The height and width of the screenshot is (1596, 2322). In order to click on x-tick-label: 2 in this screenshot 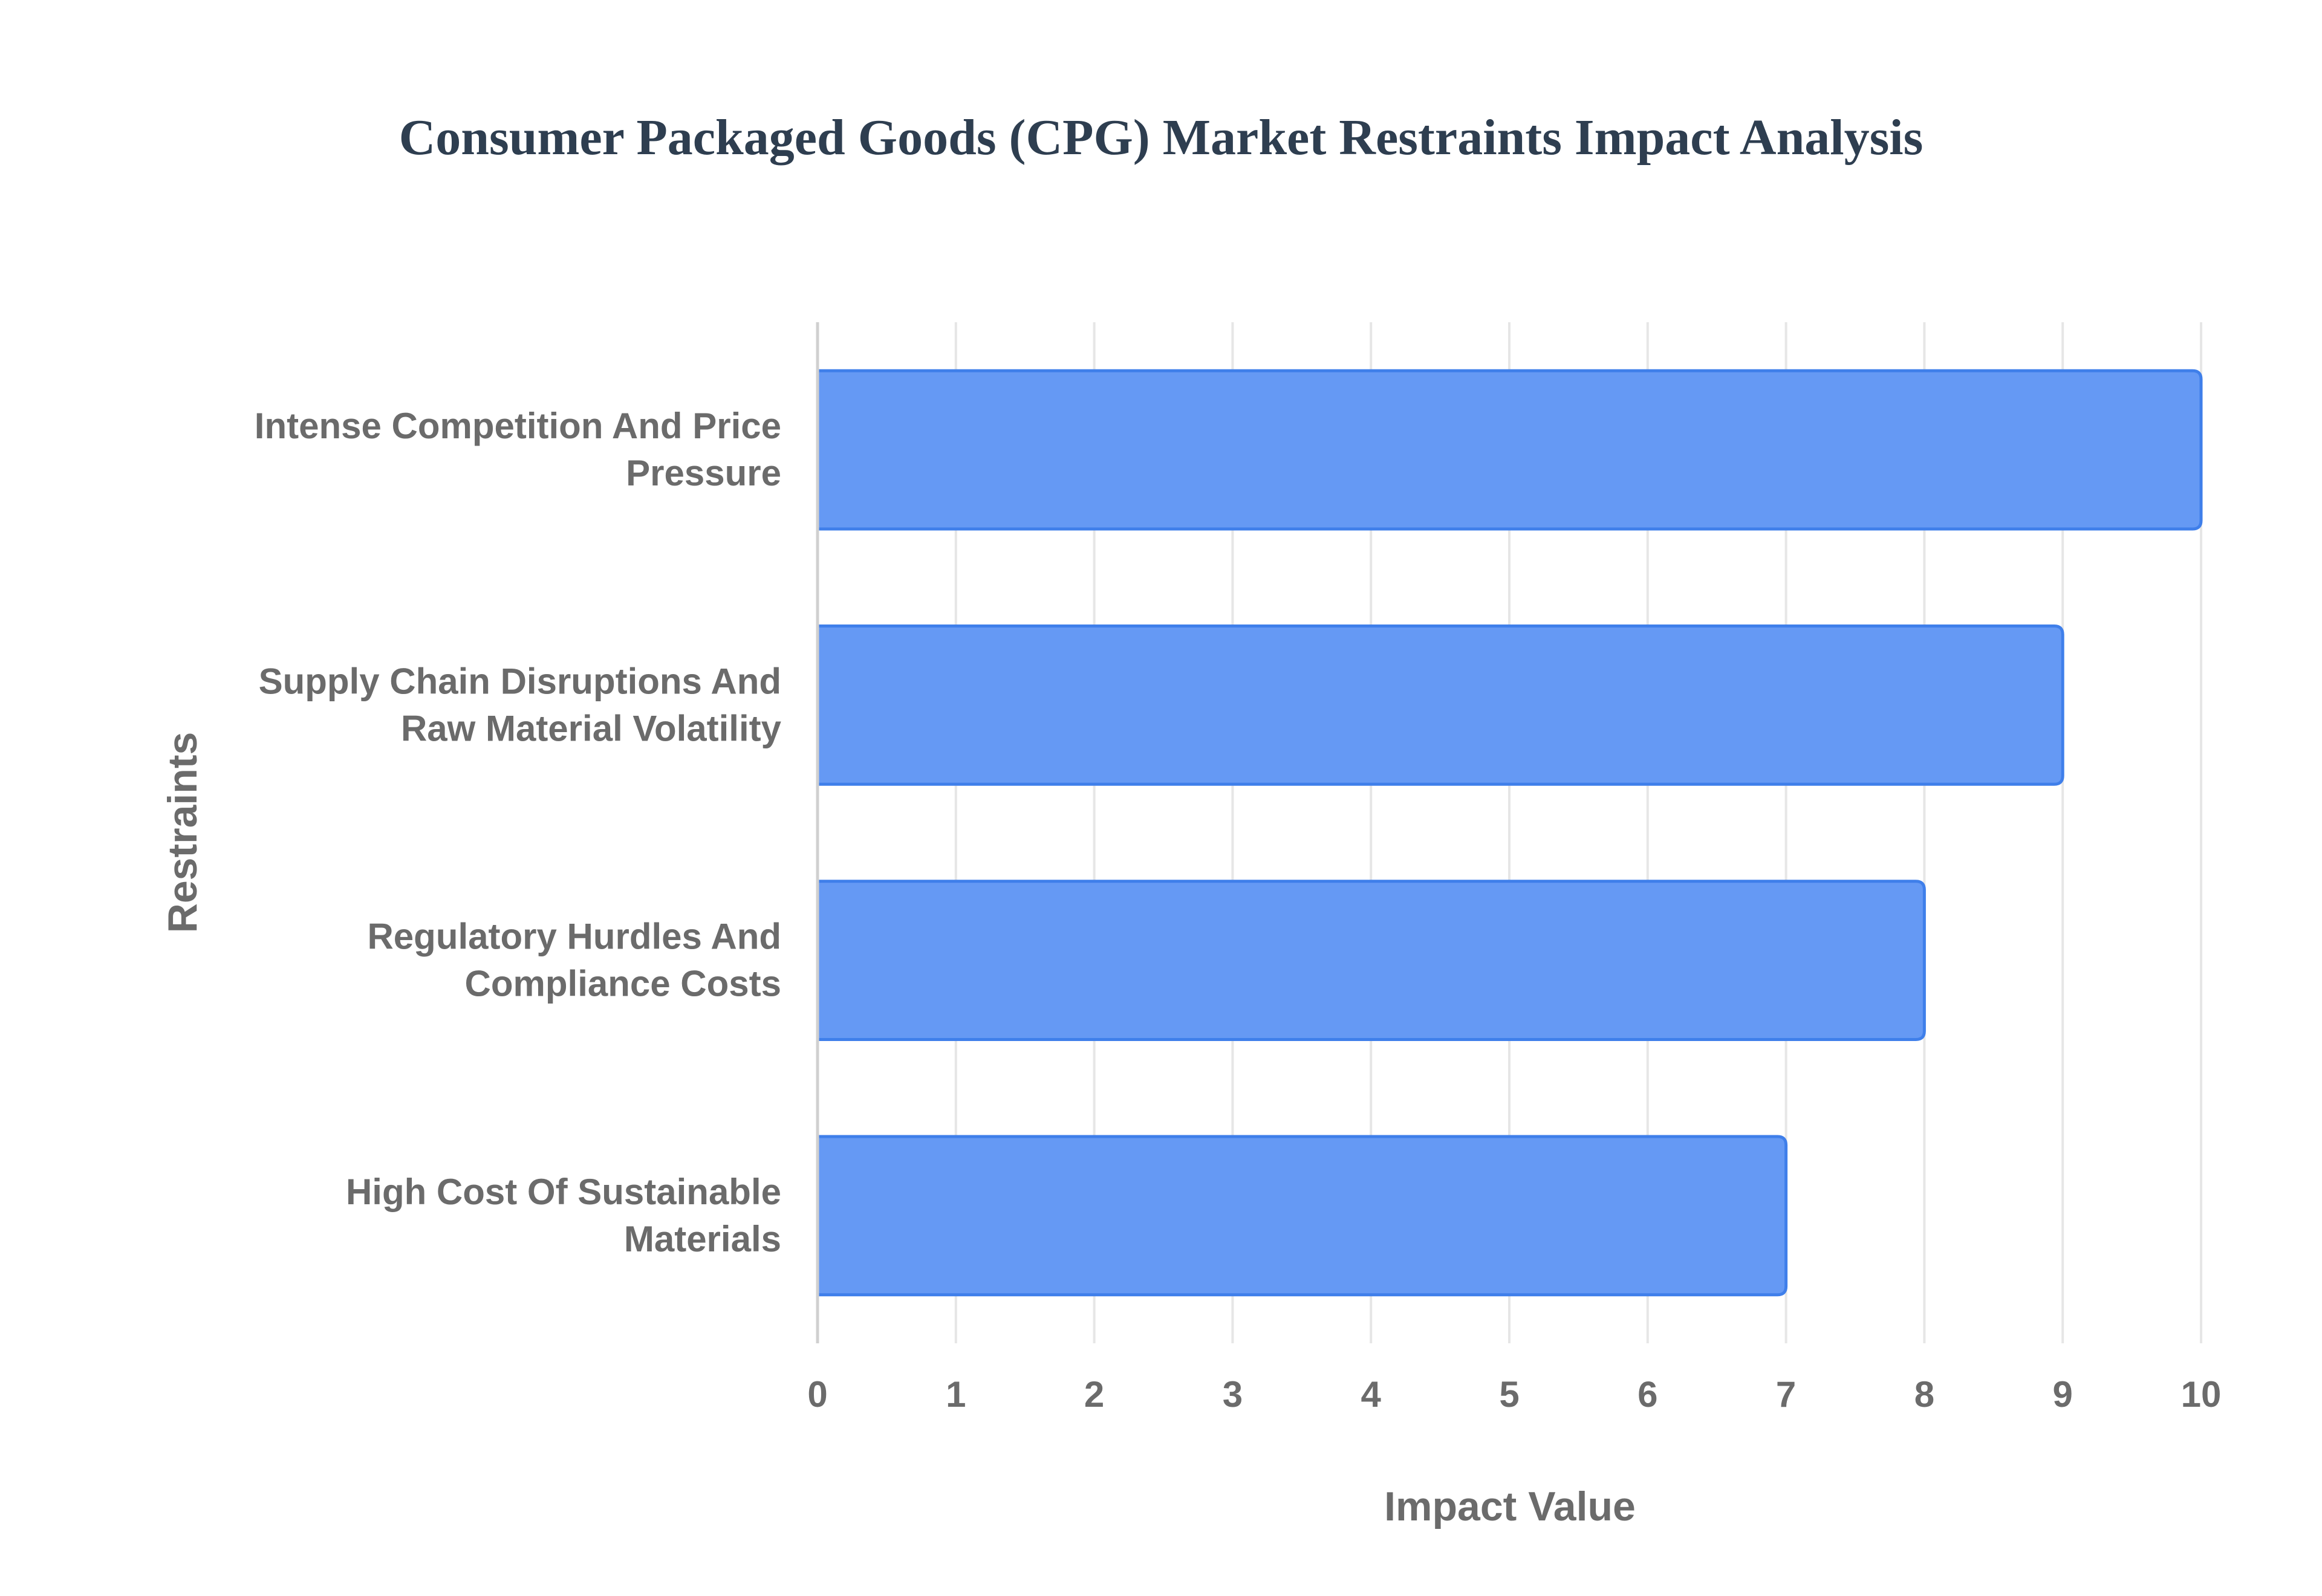, I will do `click(1094, 1394)`.